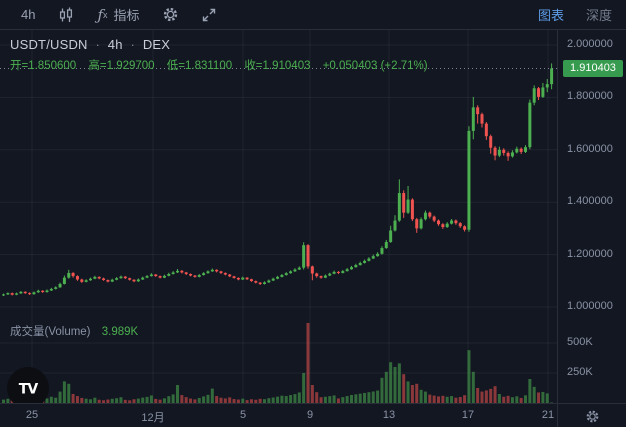 Image resolution: width=626 pixels, height=427 pixels. I want to click on price-tick: 1.200000, so click(590, 253).